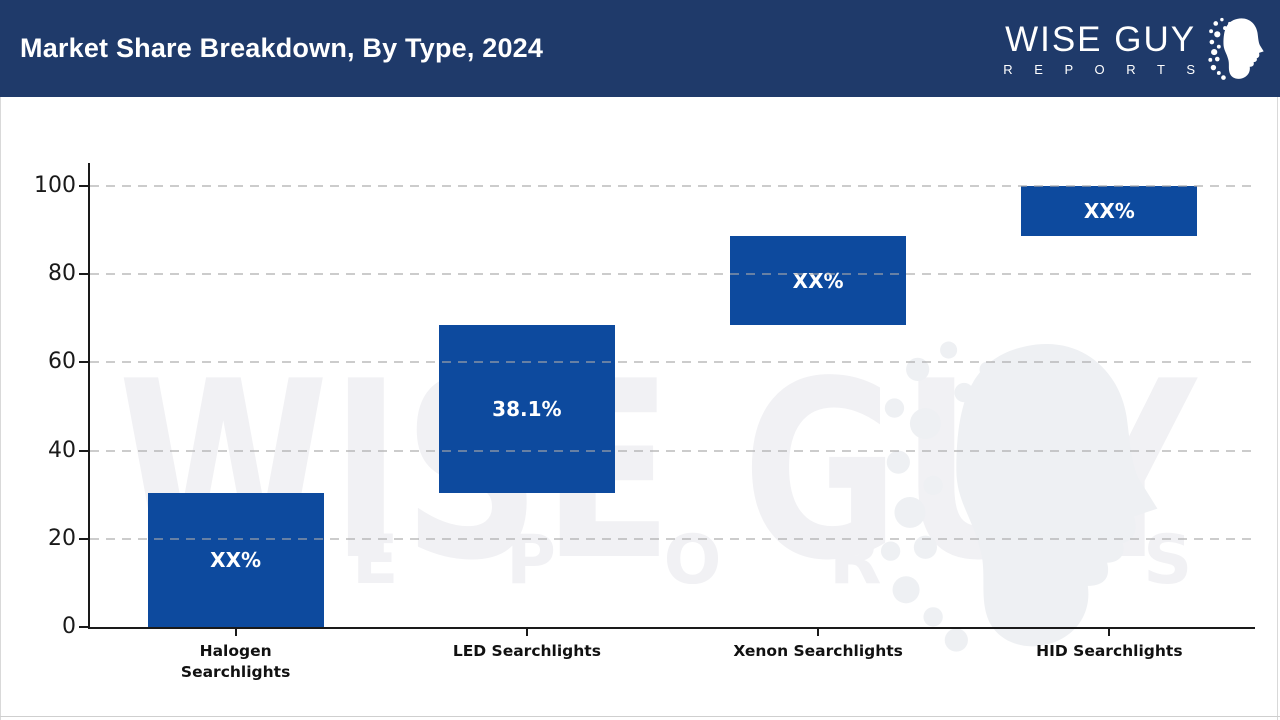  I want to click on page-border-bottom, so click(640, 716).